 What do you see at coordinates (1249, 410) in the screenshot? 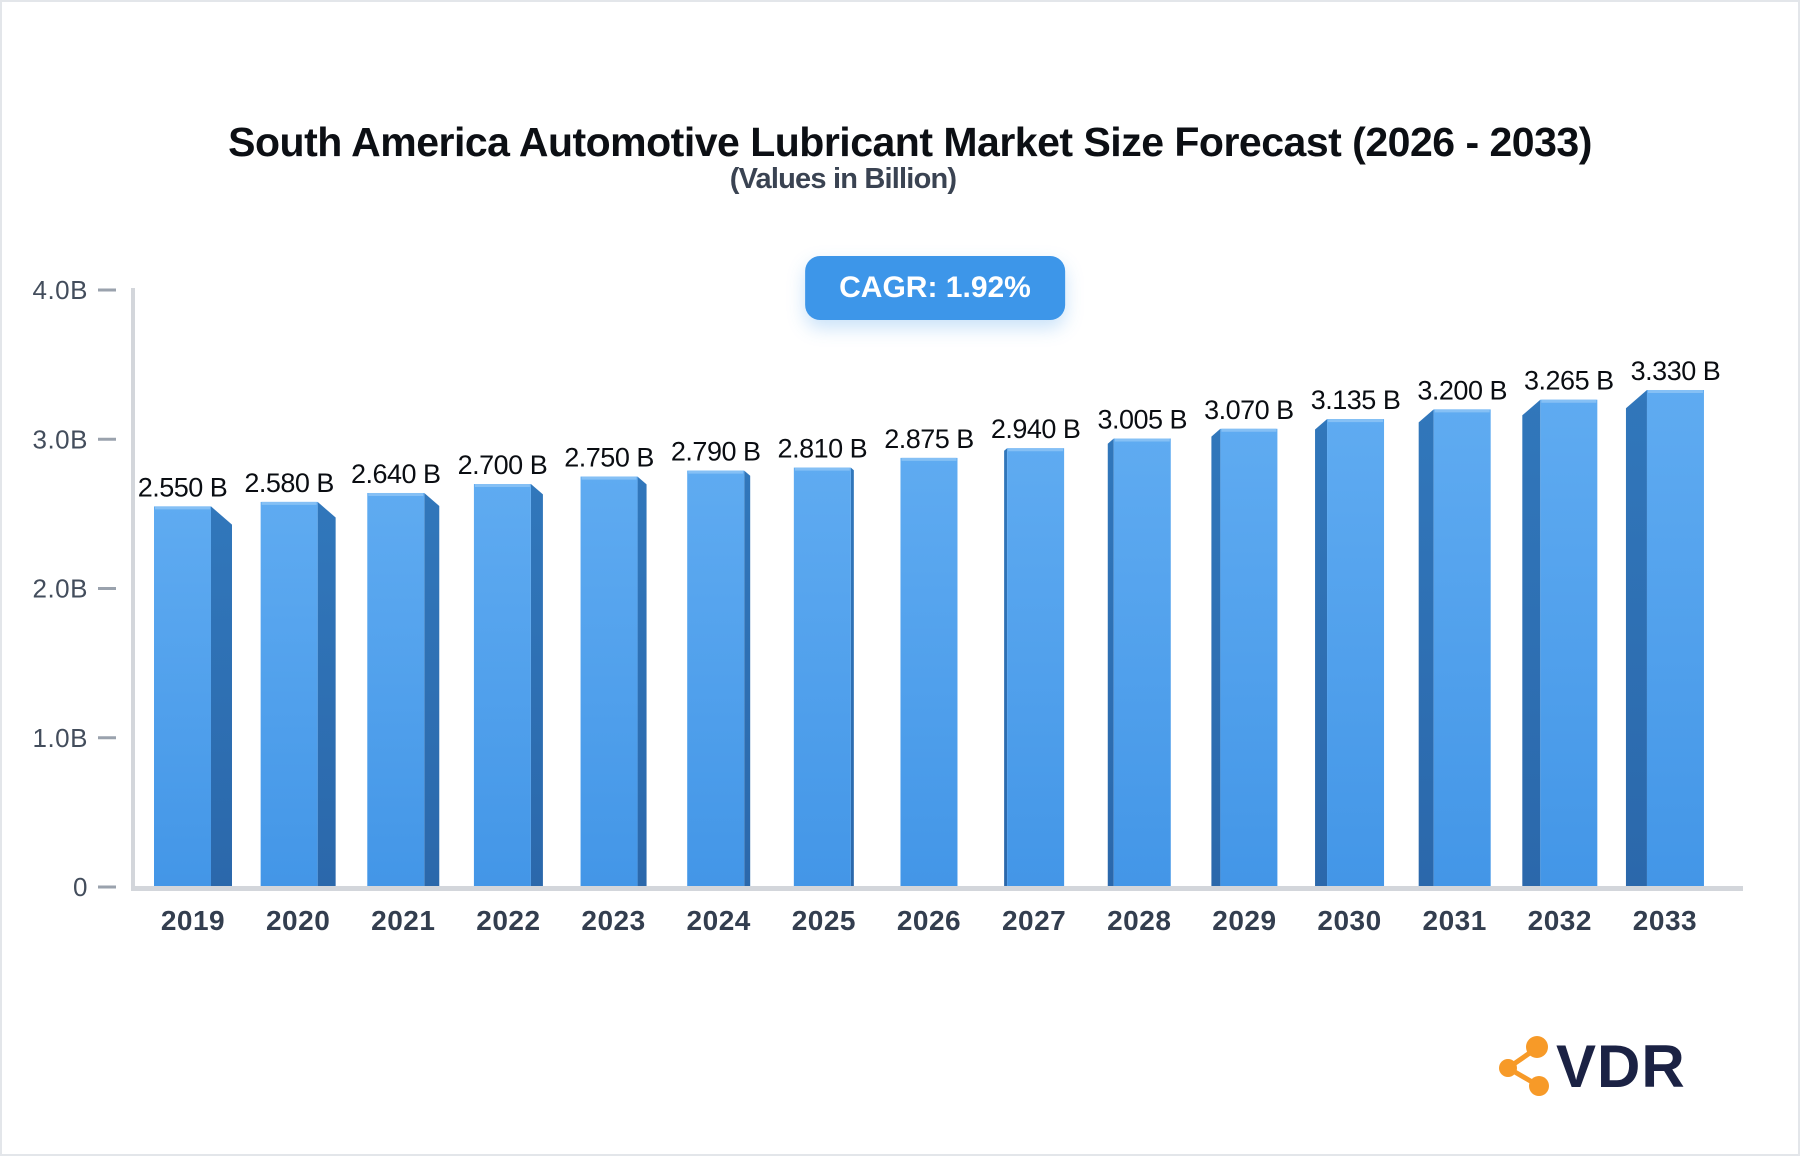
I see `bar-value-label: 3.070 B` at bounding box center [1249, 410].